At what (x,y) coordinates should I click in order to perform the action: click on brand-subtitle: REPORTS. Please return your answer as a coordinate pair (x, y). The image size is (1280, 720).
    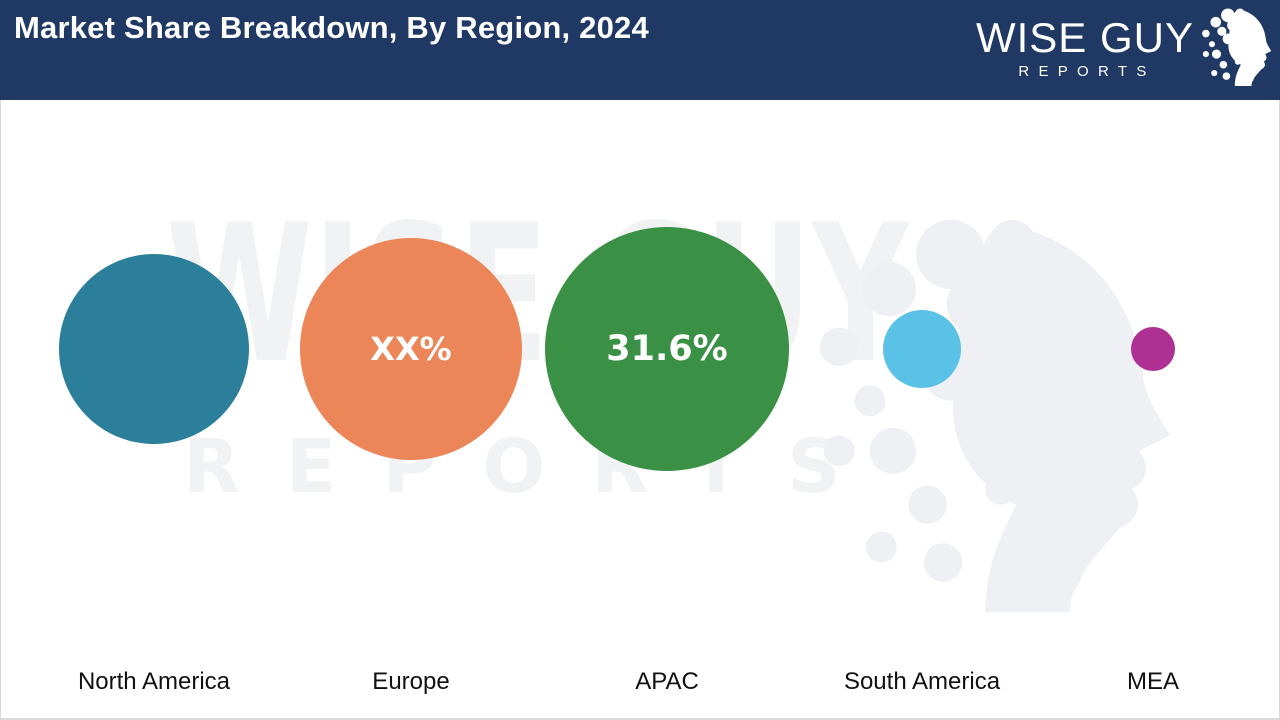
    Looking at the image, I should click on (1087, 71).